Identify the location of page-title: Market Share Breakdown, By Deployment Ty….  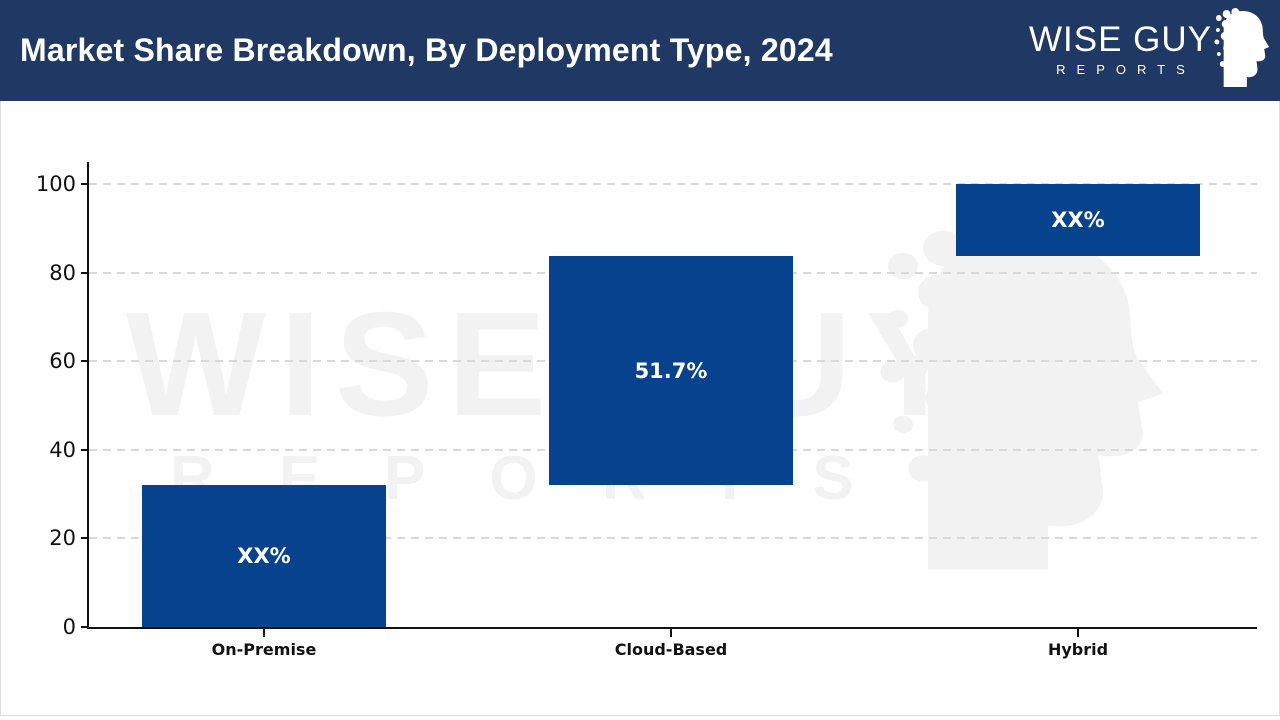
(426, 50).